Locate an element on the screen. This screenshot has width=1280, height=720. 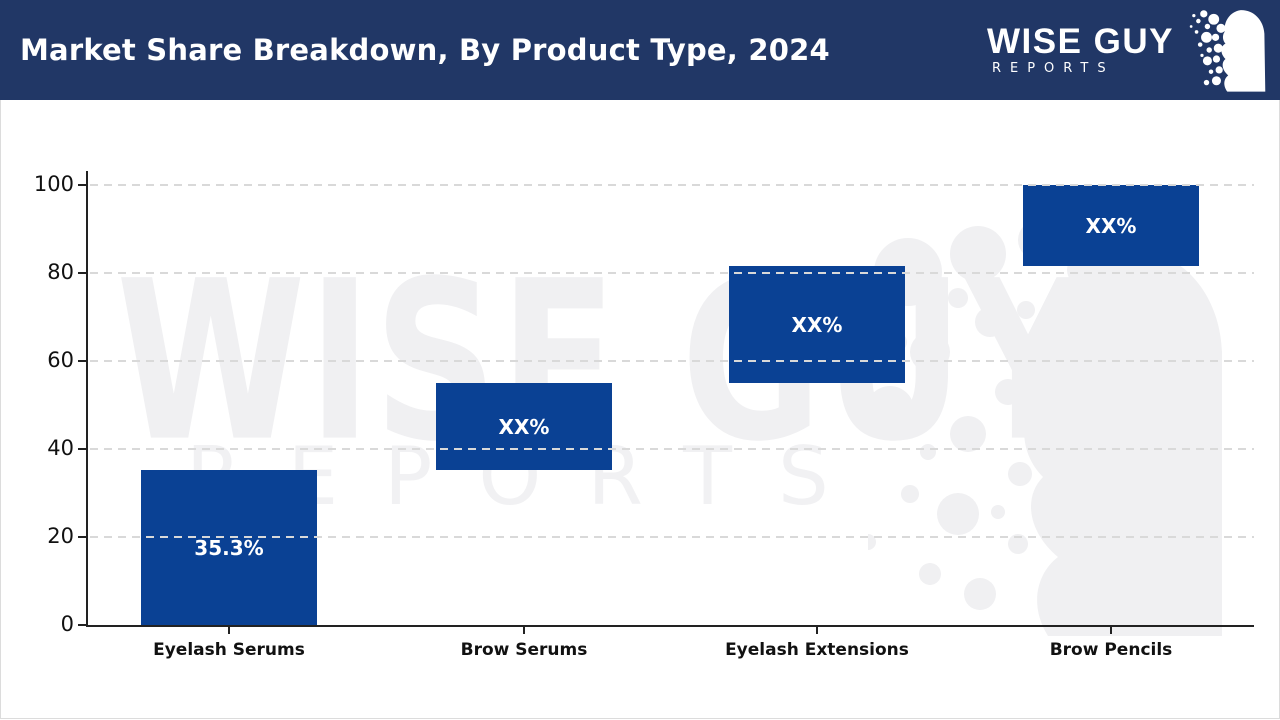
x-category-label: Eyelash Extensions is located at coordinates (817, 650).